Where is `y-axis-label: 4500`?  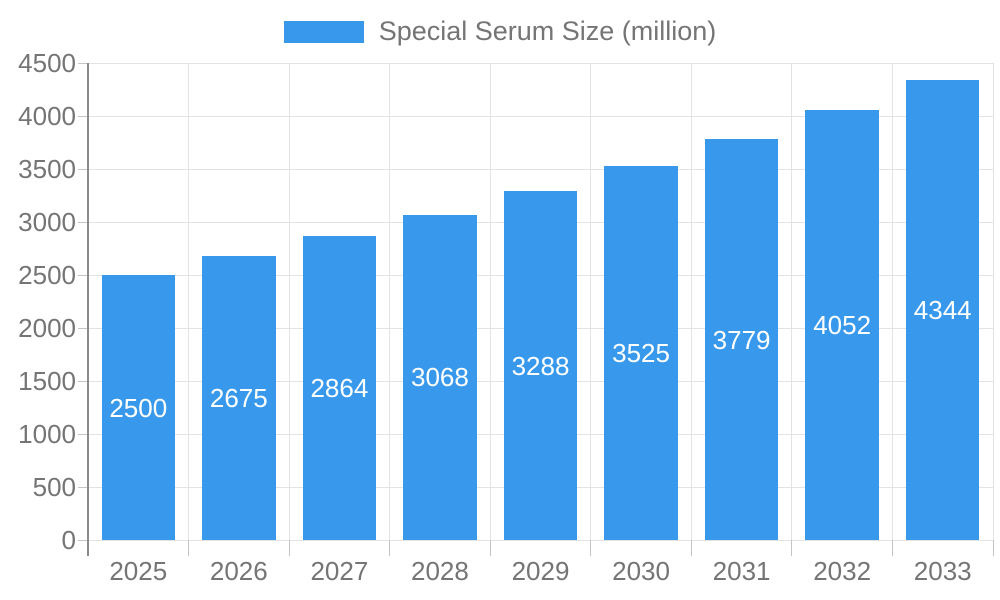
y-axis-label: 4500 is located at coordinates (47, 63).